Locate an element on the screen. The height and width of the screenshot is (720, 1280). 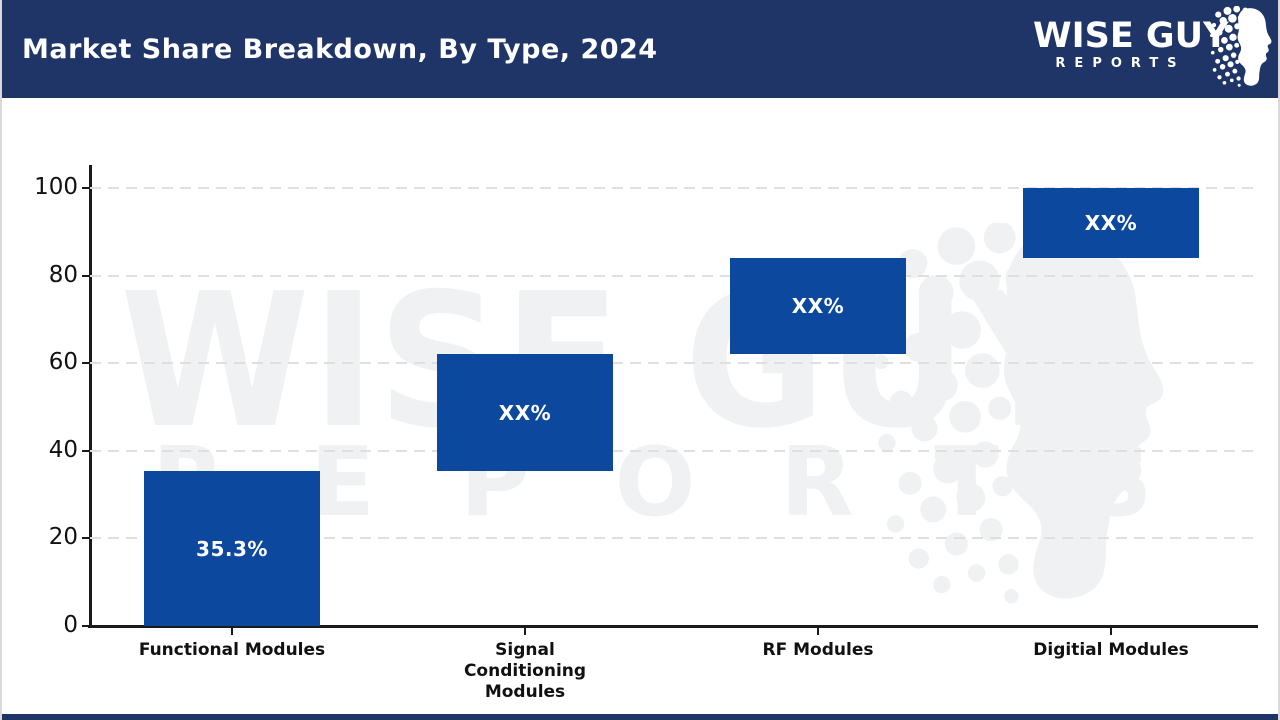
y-axis-spine is located at coordinates (90, 396).